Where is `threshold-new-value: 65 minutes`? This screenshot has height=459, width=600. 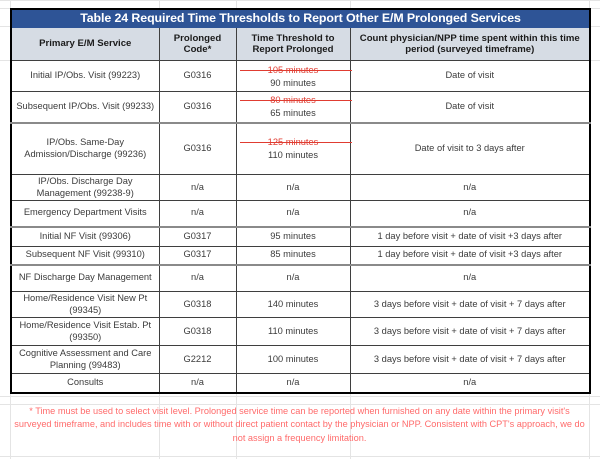 threshold-new-value: 65 minutes is located at coordinates (293, 113).